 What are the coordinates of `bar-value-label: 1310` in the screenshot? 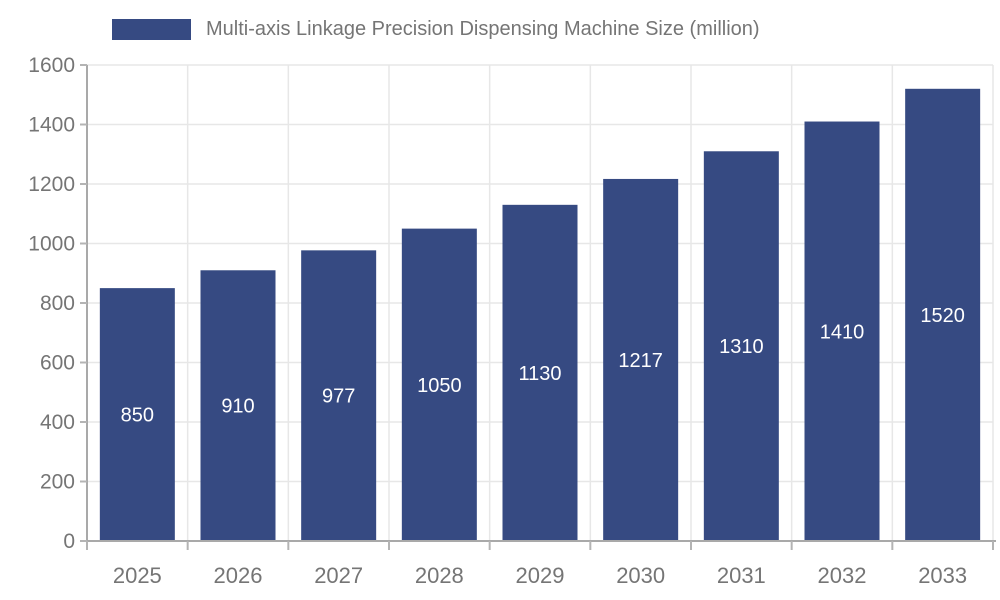 It's located at (741, 347).